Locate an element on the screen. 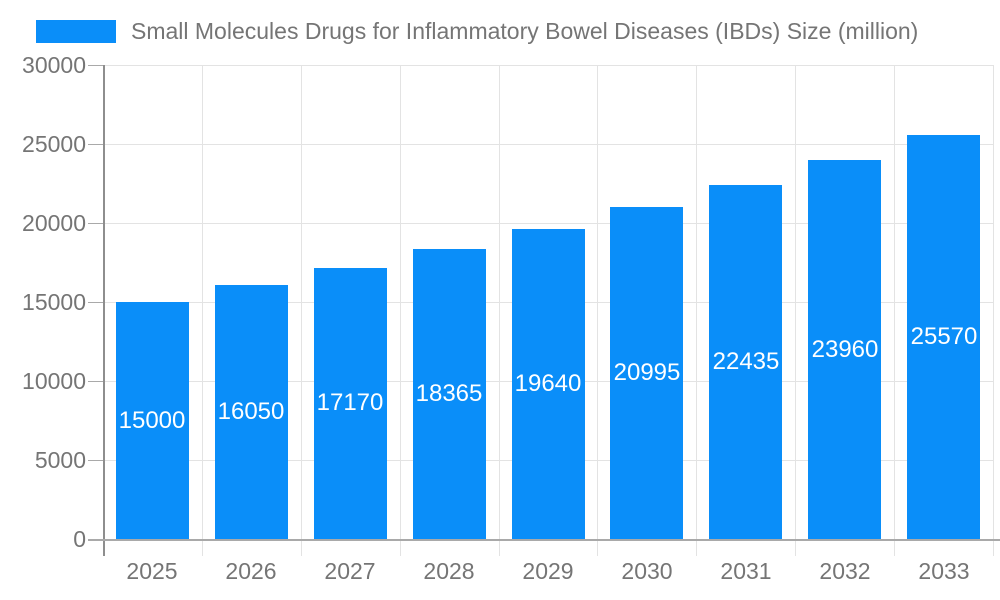 The width and height of the screenshot is (1000, 600). x-axis-category-label: 2029 is located at coordinates (548, 571).